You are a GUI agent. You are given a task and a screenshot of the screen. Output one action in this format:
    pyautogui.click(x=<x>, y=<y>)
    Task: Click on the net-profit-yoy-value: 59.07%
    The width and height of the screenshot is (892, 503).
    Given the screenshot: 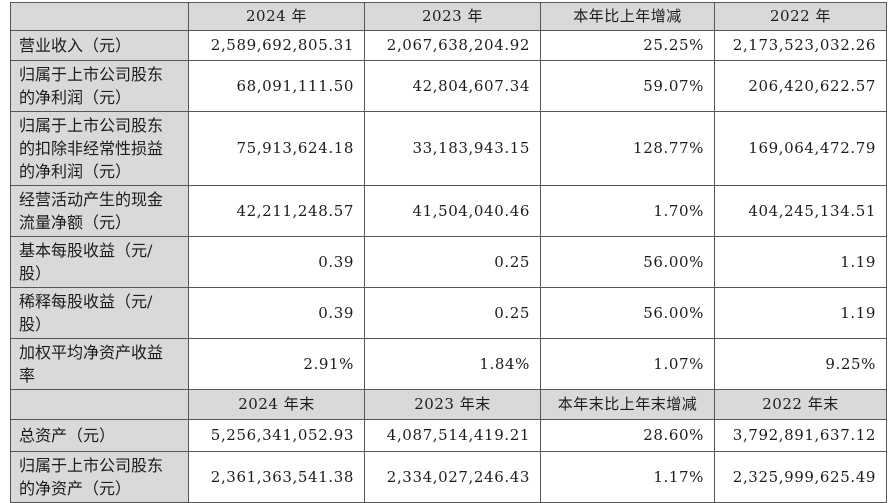 What is the action you would take?
    pyautogui.click(x=627, y=86)
    